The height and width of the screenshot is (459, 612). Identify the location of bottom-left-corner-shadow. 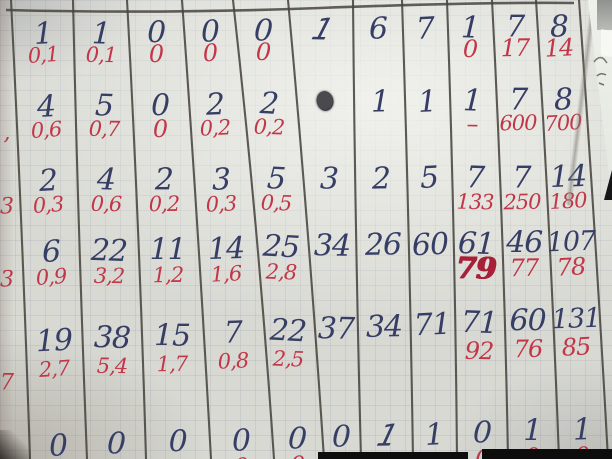
(15, 444).